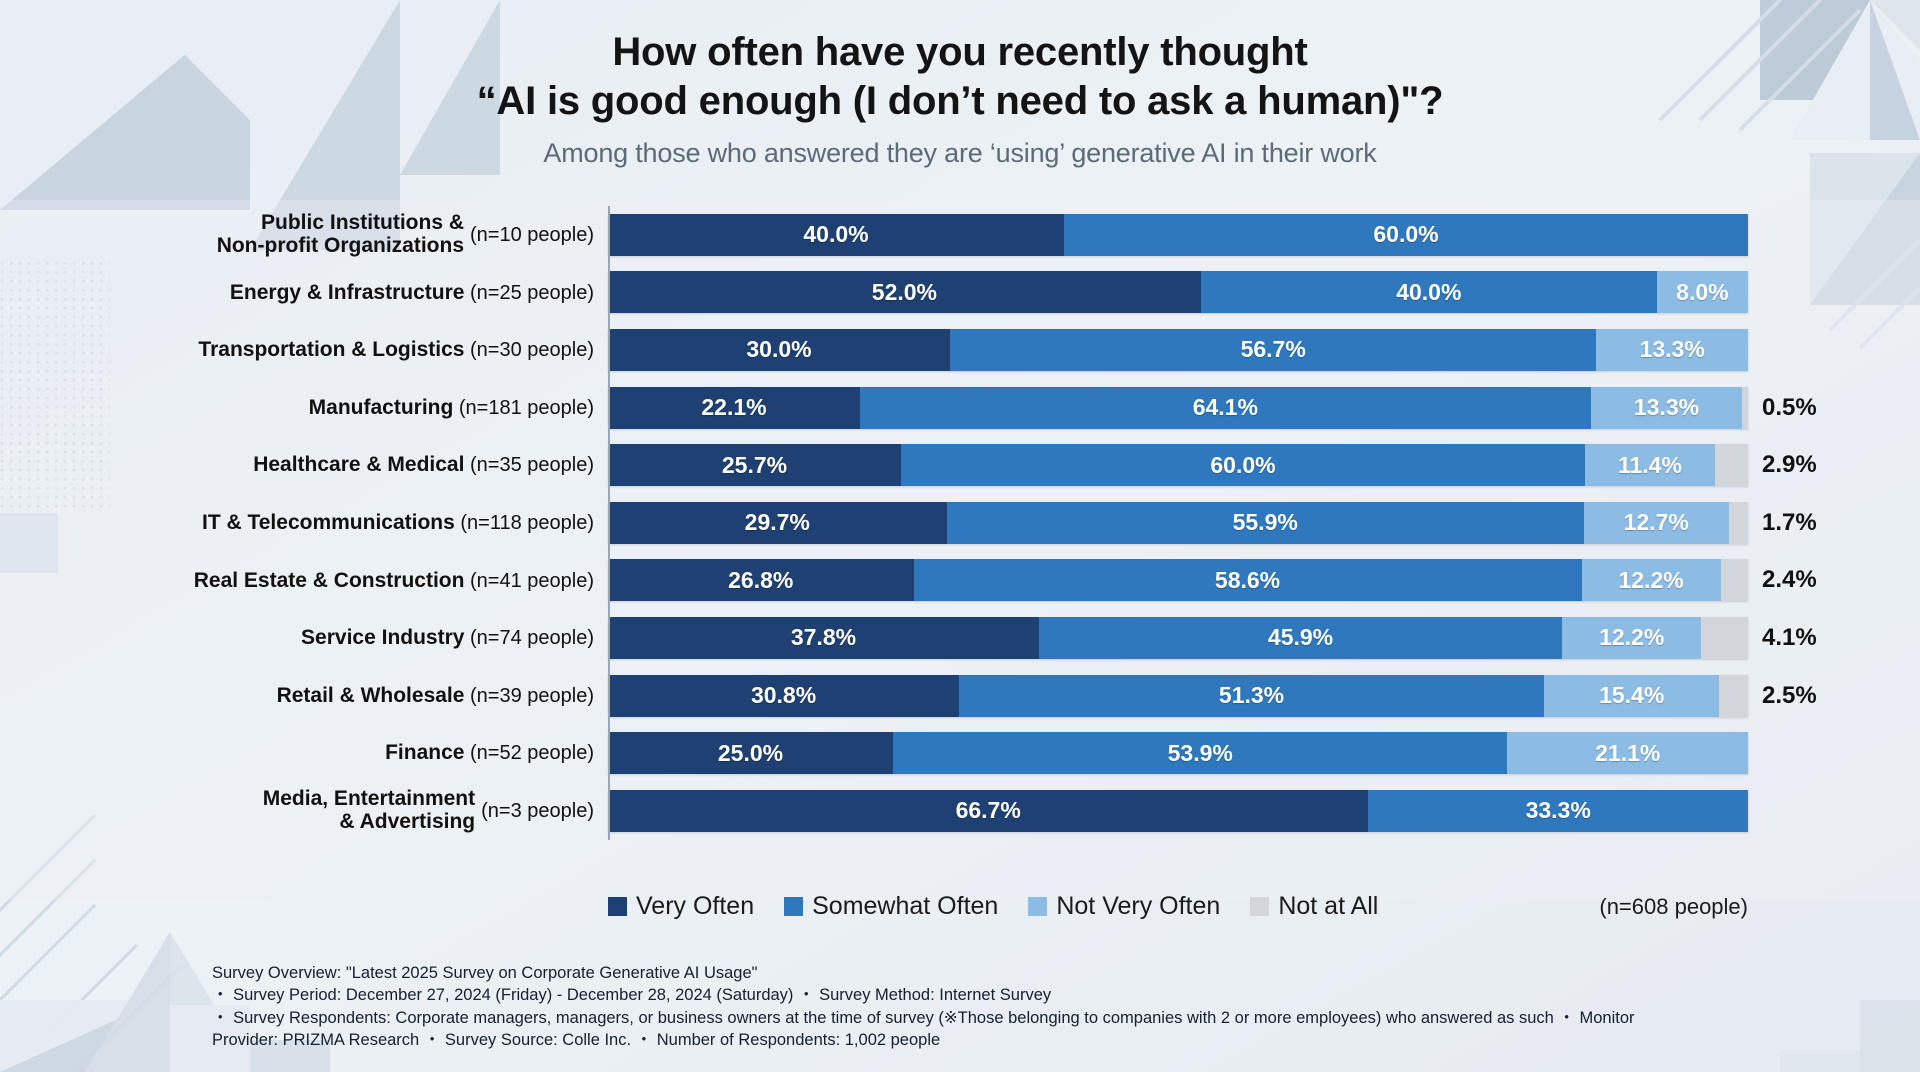 Image resolution: width=1920 pixels, height=1072 pixels. I want to click on bar-container: 52.0% 40.0% 8.0%, so click(1264, 293).